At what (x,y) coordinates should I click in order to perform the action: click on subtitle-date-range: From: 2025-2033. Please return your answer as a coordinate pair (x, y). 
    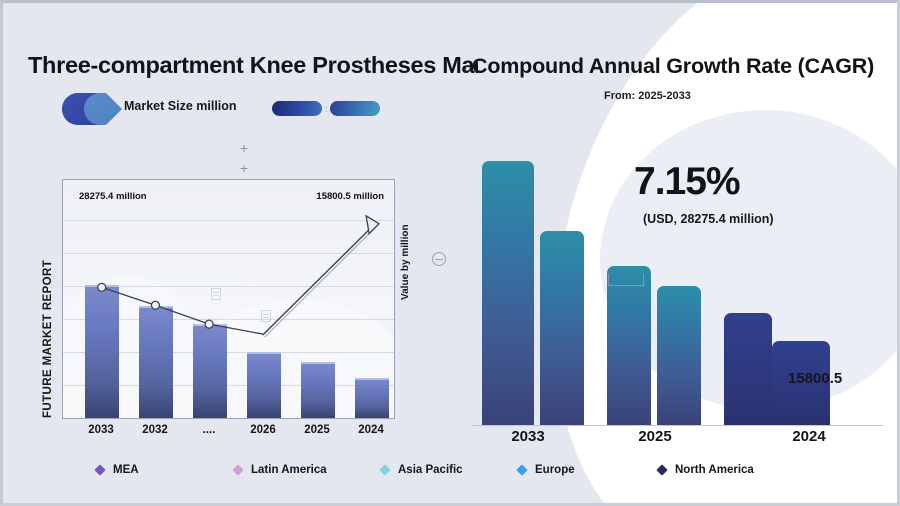
    Looking at the image, I should click on (647, 96).